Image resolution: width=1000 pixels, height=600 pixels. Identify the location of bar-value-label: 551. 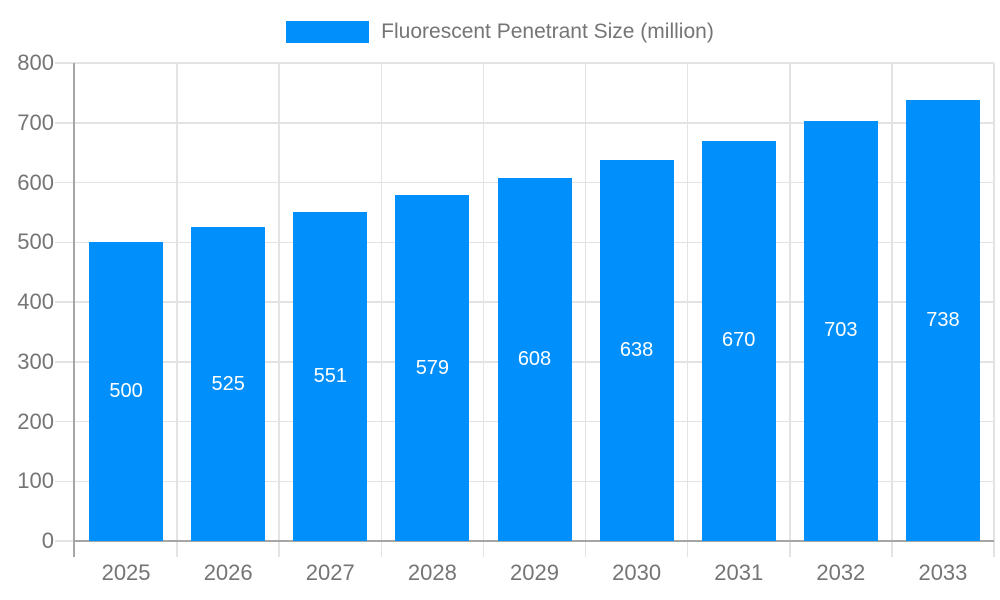
(330, 375).